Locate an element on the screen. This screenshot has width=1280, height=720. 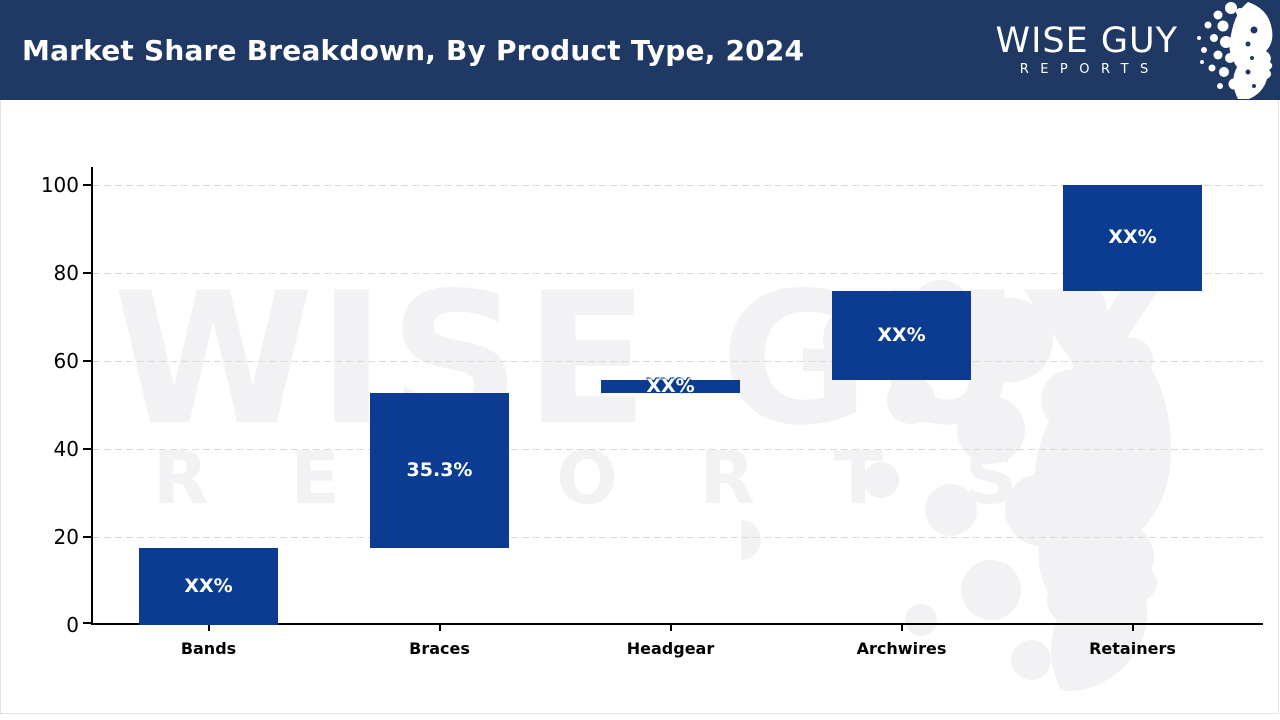
wise-guy-logo: WISE GUY REPORTS is located at coordinates (1137, 50).